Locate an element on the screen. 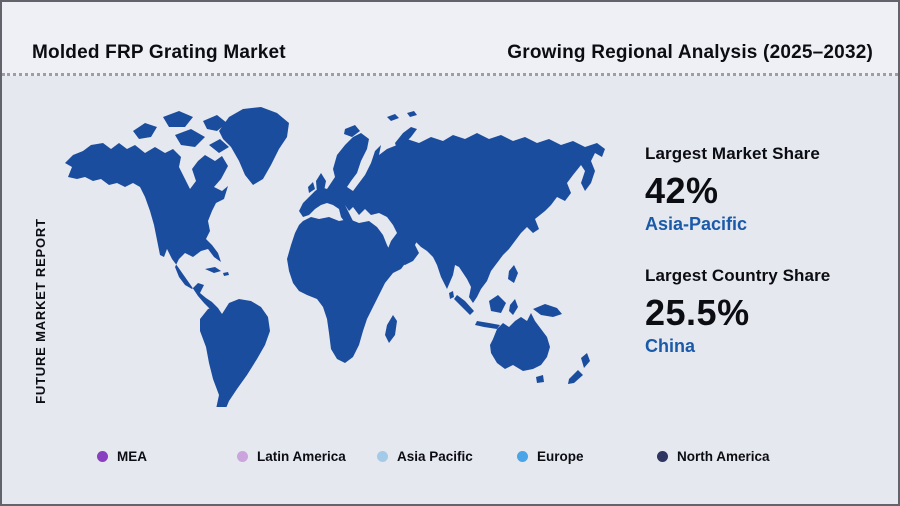 This screenshot has height=506, width=900. legend-label-mea: MEA is located at coordinates (132, 456).